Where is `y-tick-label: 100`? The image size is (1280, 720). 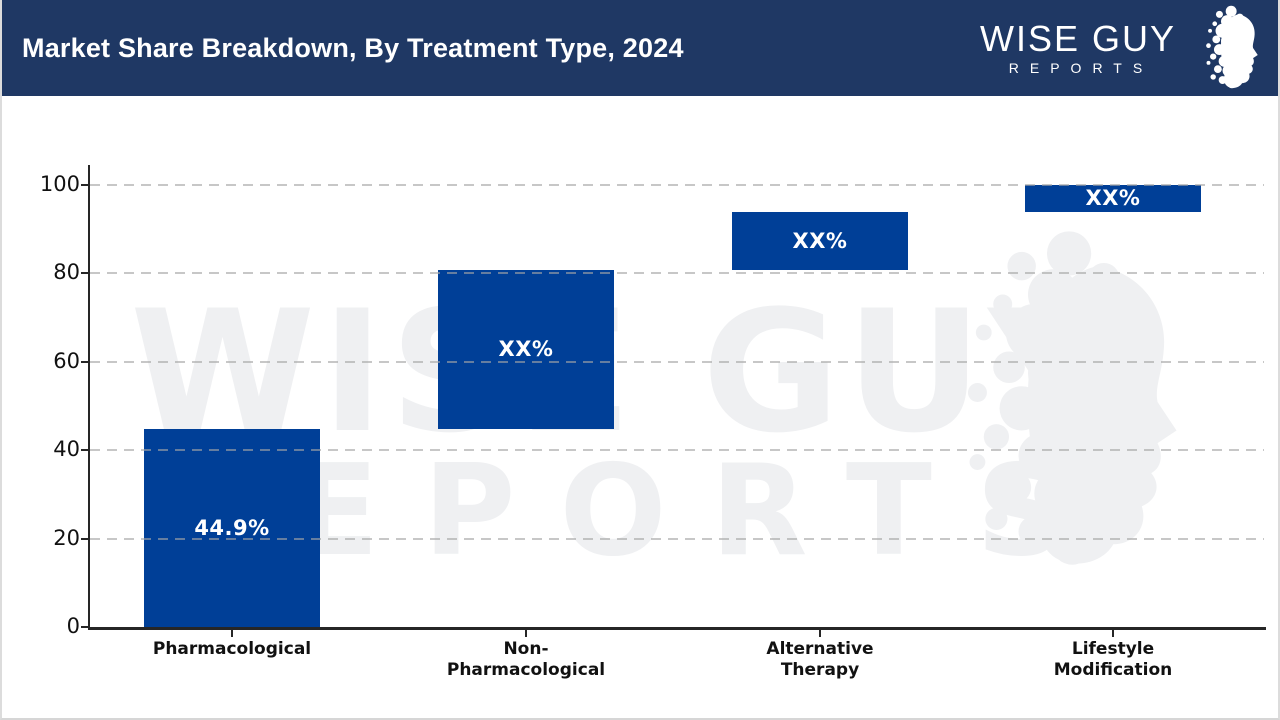
y-tick-label: 100 is located at coordinates (59, 184).